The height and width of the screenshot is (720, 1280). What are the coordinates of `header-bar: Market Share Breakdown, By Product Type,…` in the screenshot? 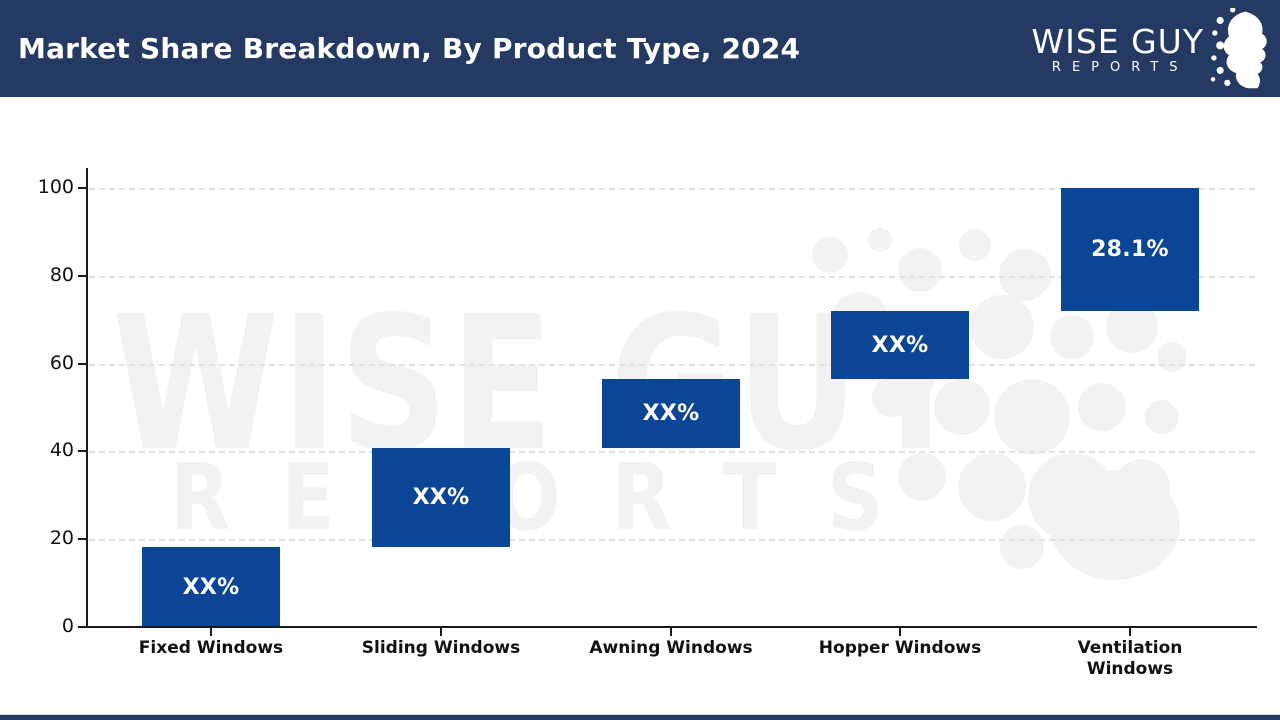 It's located at (640, 48).